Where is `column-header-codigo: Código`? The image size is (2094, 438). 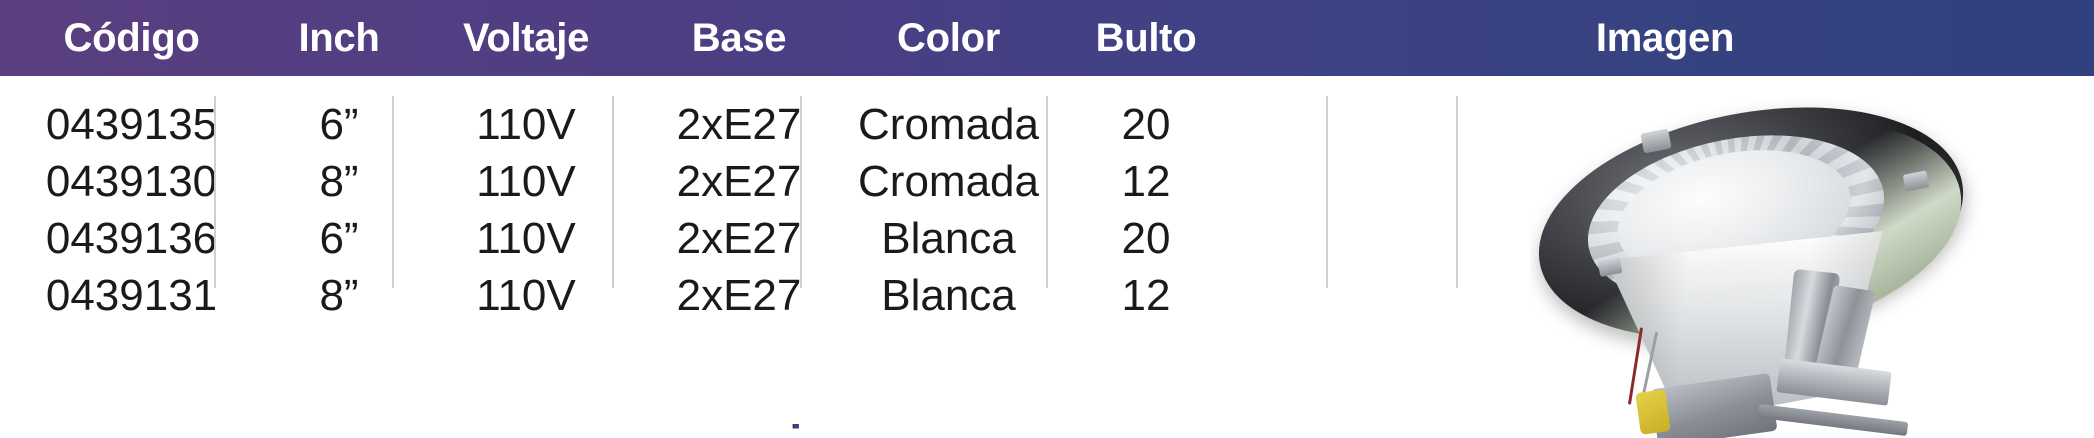 column-header-codigo: Código is located at coordinates (131, 38).